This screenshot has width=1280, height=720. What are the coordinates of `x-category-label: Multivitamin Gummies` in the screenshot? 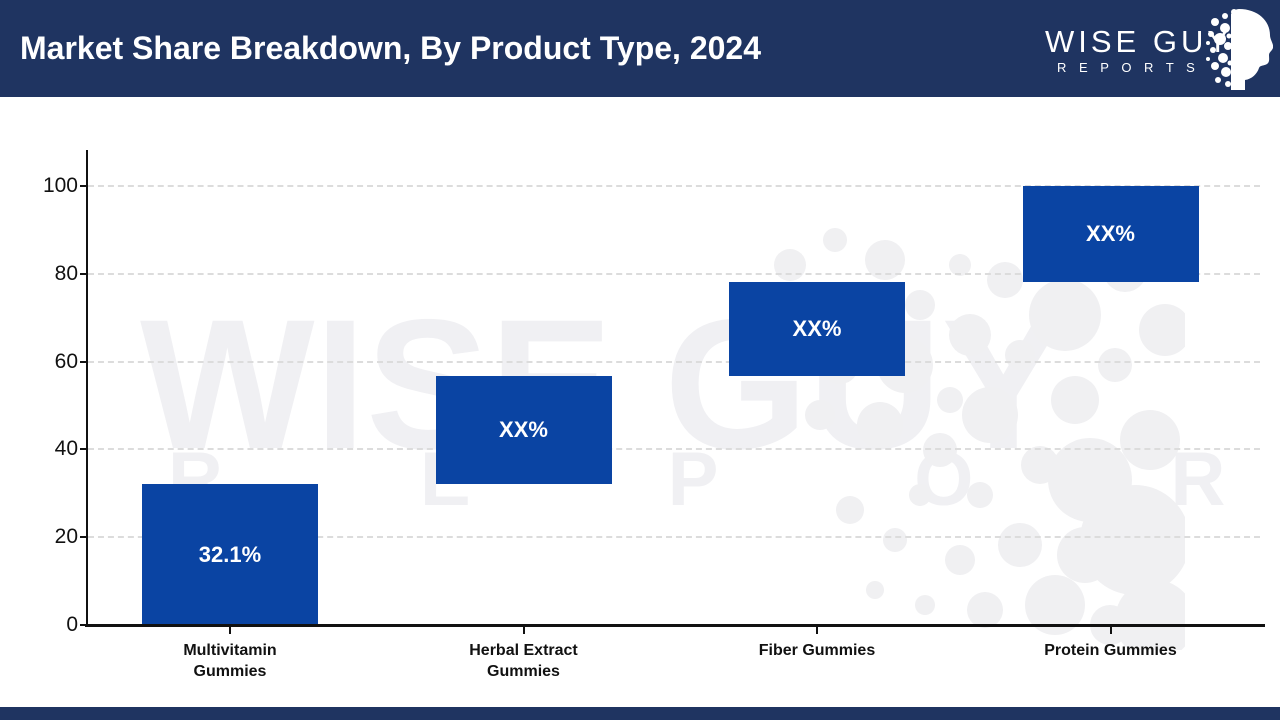 It's located at (230, 661).